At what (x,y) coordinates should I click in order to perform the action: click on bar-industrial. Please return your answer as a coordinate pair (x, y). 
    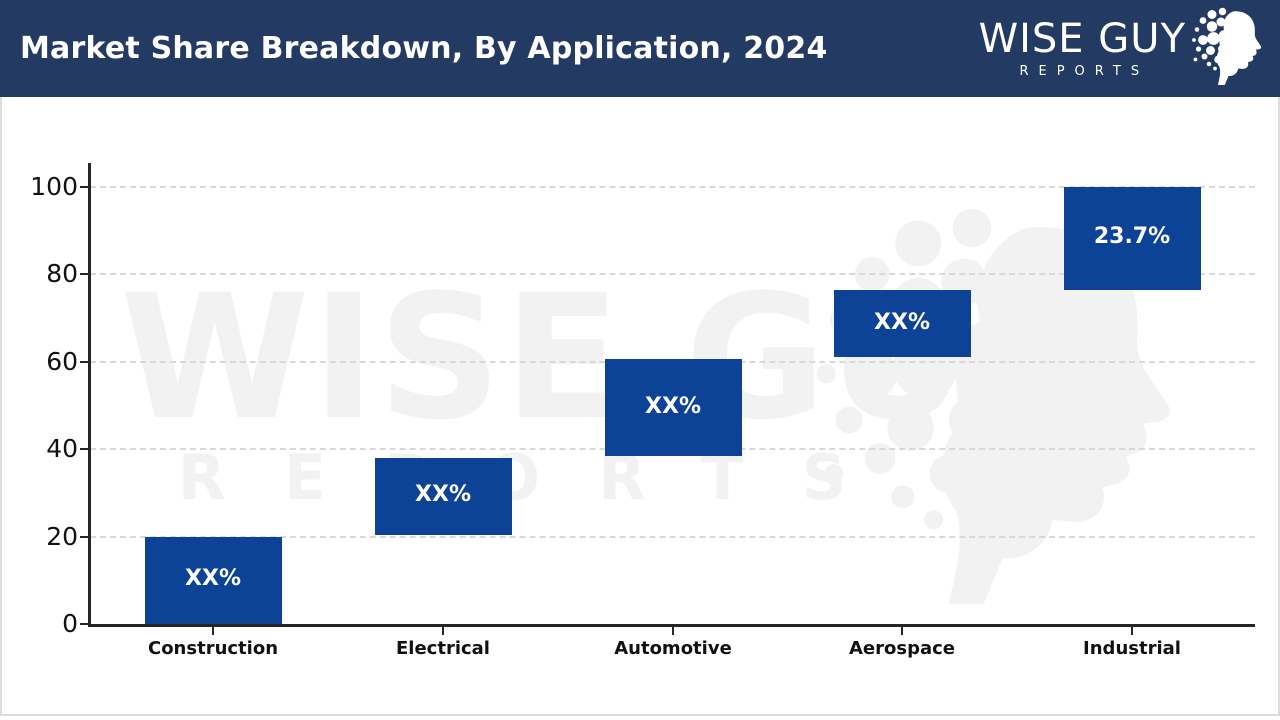
    Looking at the image, I should click on (1132, 238).